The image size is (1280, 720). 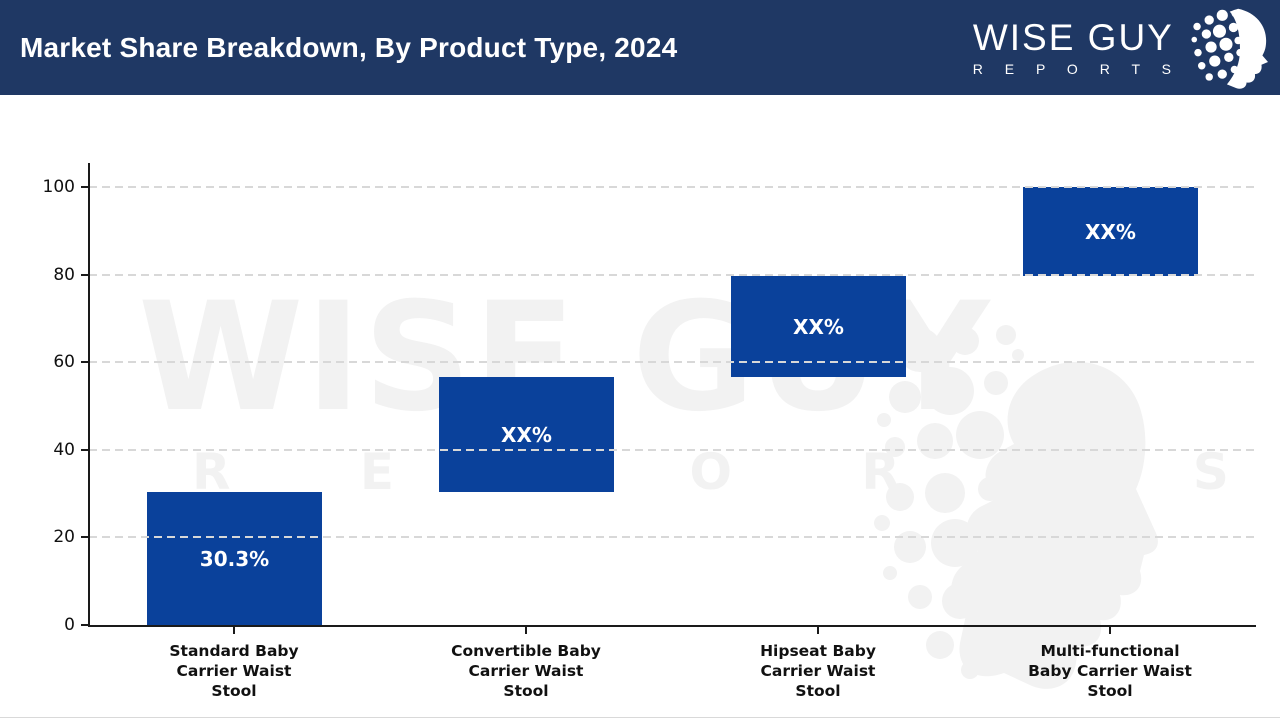 What do you see at coordinates (69, 625) in the screenshot?
I see `y-tick-label: 0` at bounding box center [69, 625].